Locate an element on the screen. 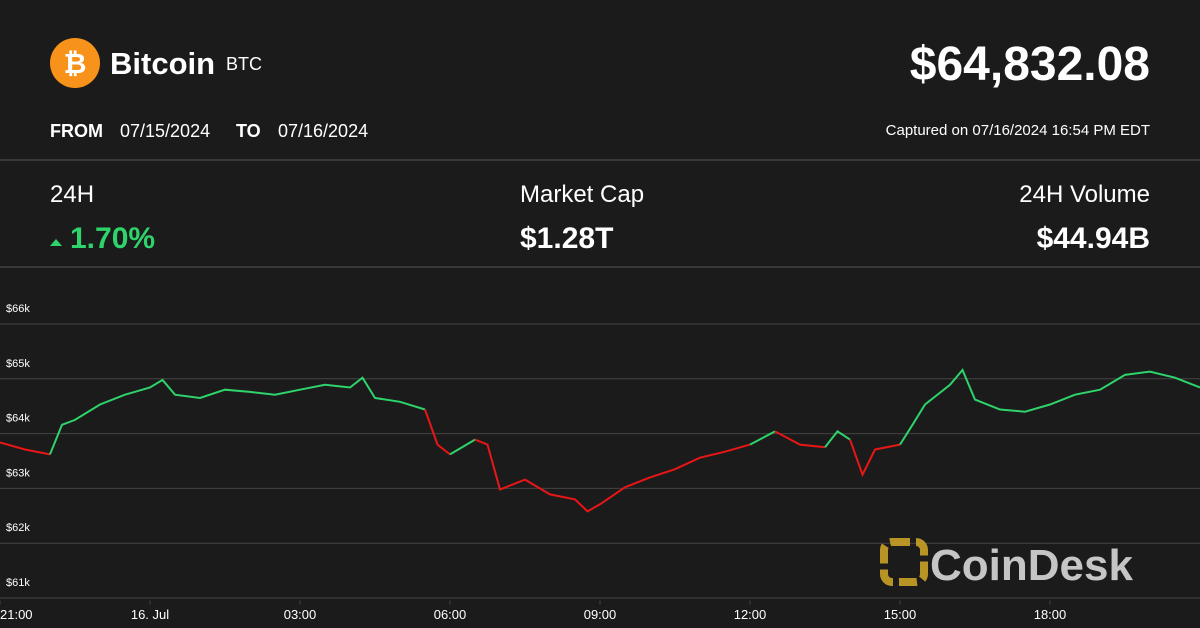  stat-value: $44.94B is located at coordinates (1093, 238).